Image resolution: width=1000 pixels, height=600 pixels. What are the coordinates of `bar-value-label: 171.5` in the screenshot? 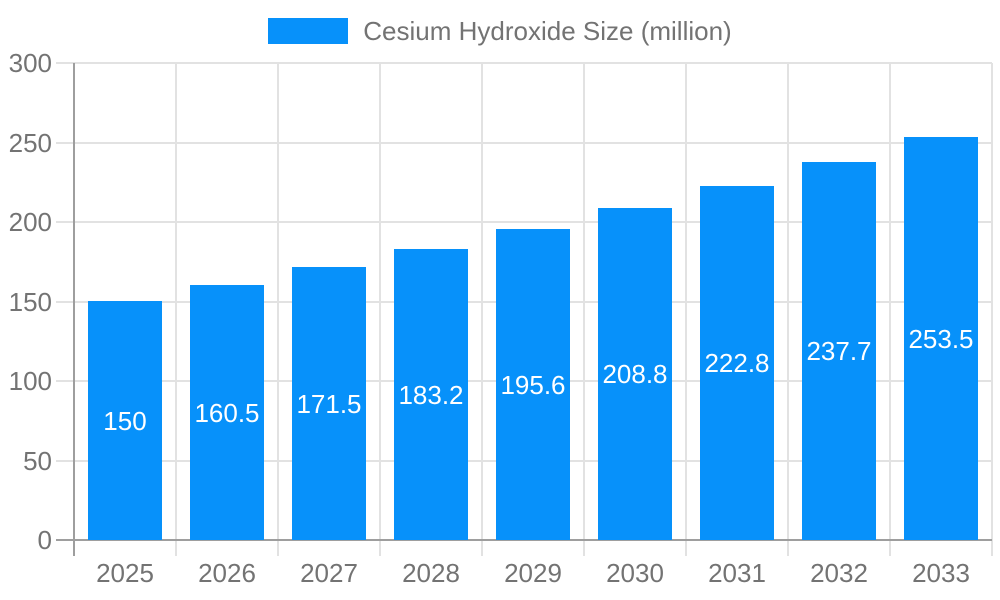 It's located at (329, 404).